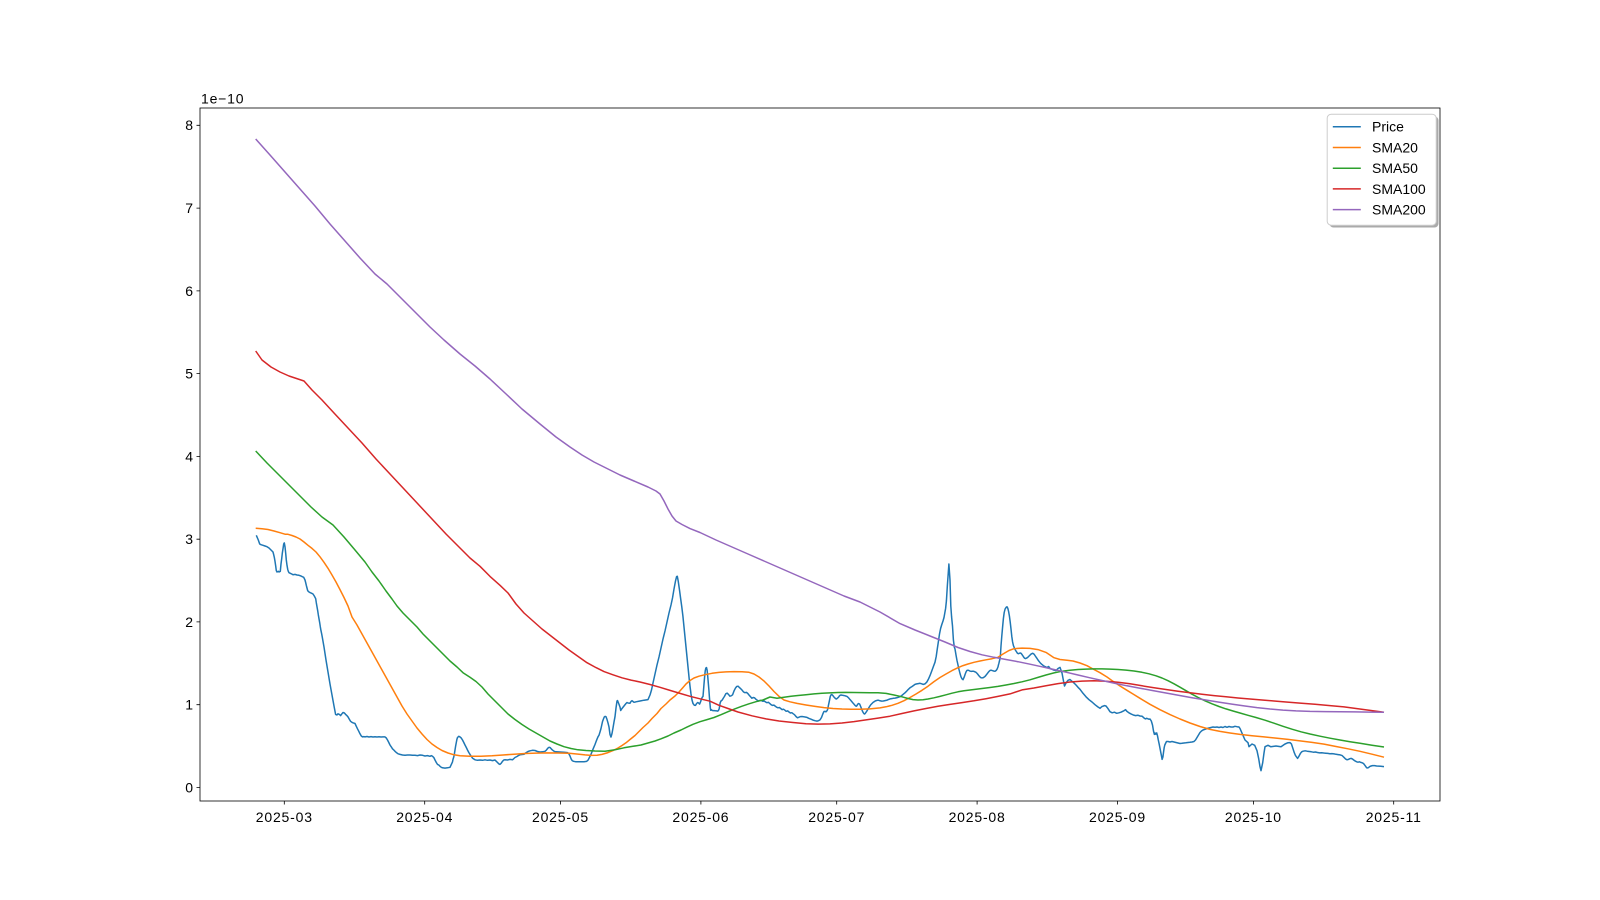 Image resolution: width=1600 pixels, height=900 pixels. I want to click on svg-text: 2025-03, so click(284, 817).